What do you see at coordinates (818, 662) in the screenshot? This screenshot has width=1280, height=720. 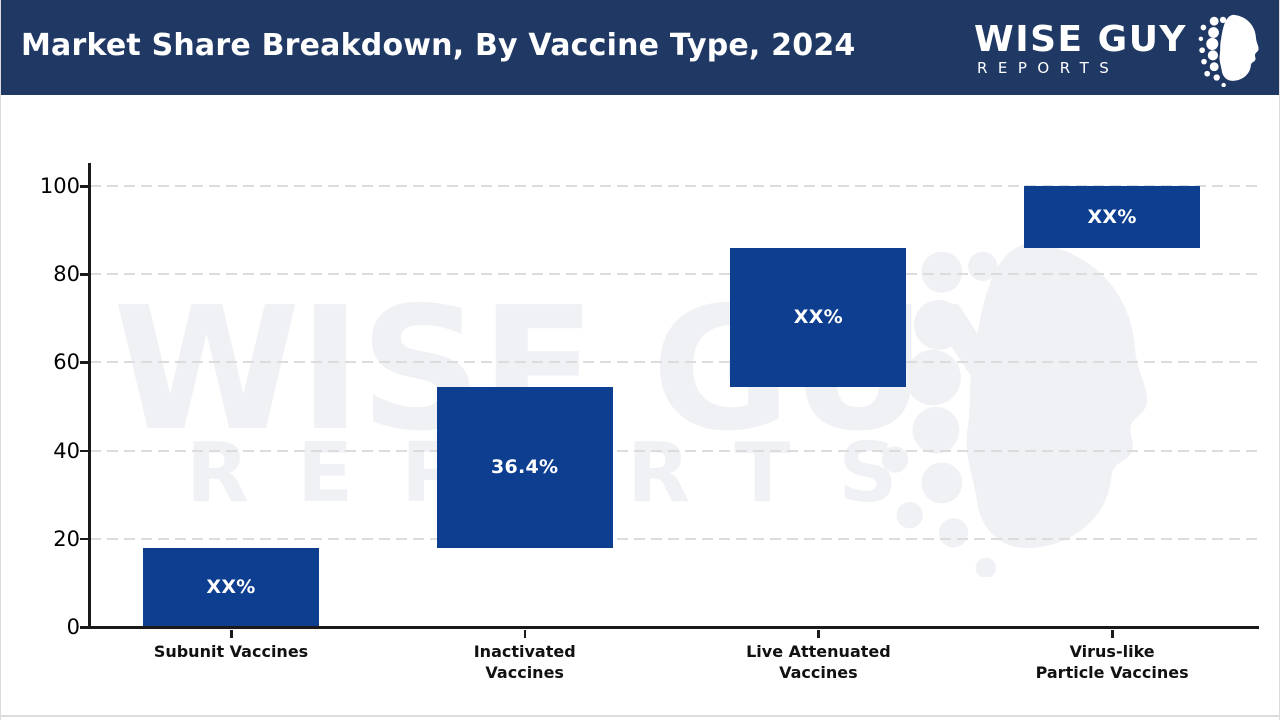 I see `x-category-label-3: Live Attenuated Vaccines` at bounding box center [818, 662].